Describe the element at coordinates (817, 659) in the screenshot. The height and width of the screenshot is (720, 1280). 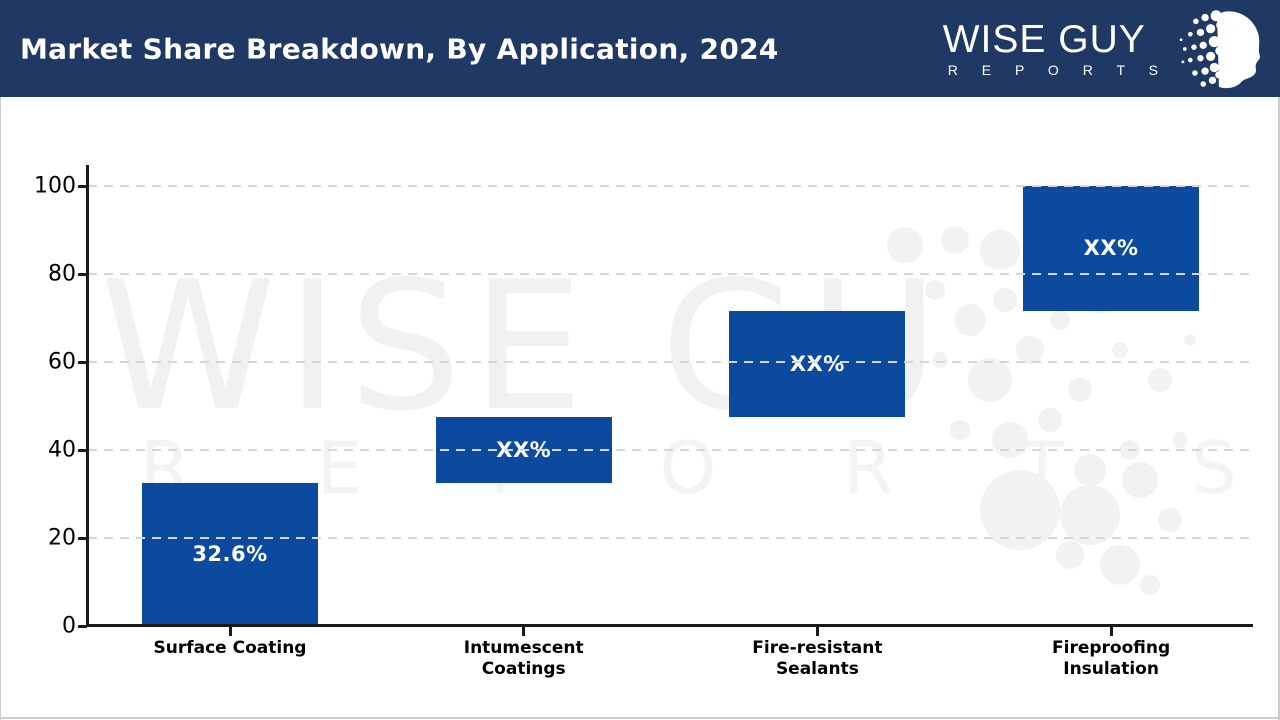
I see `category-label: Fire-resistant Sealants` at that location.